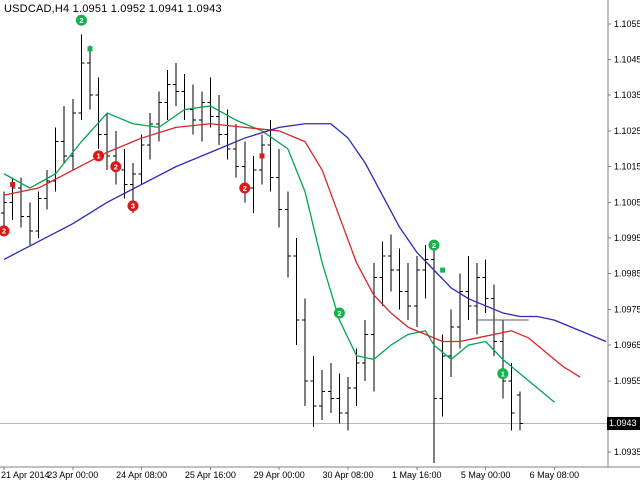  Describe the element at coordinates (627, 202) in the screenshot. I see `y-axis-label: 1.1005` at that location.